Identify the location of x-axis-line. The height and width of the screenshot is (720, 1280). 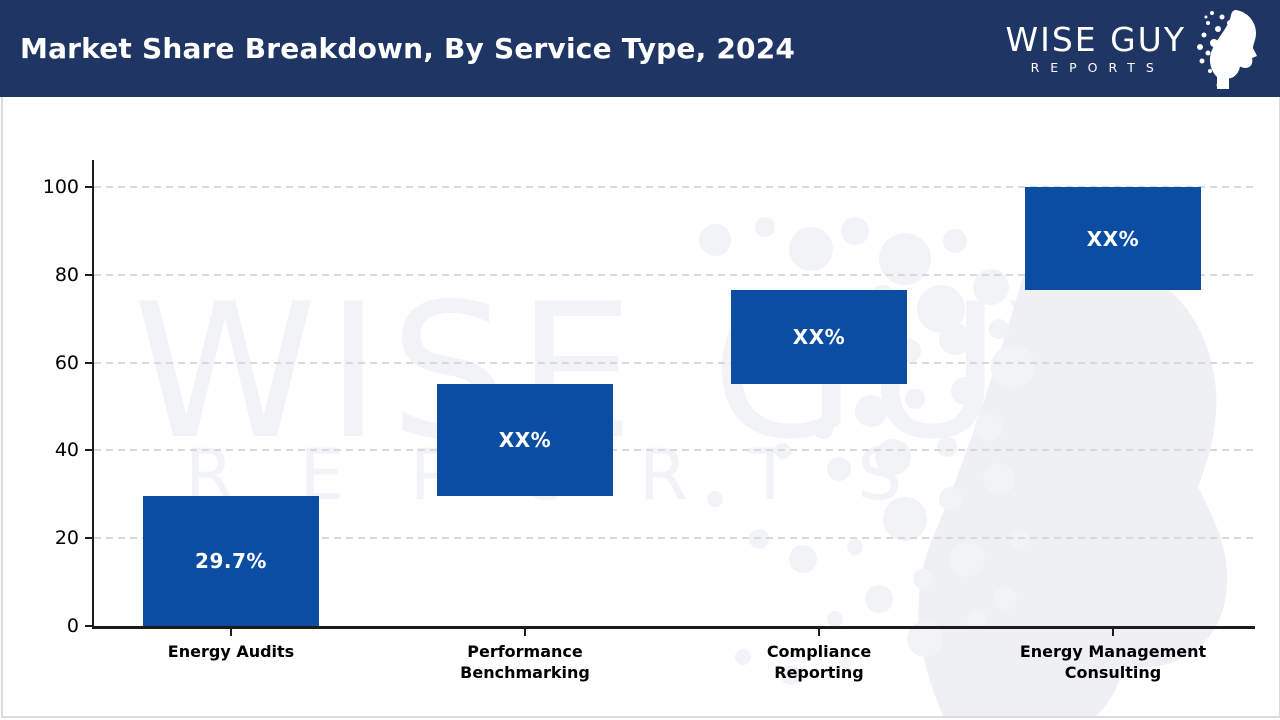
(673, 627).